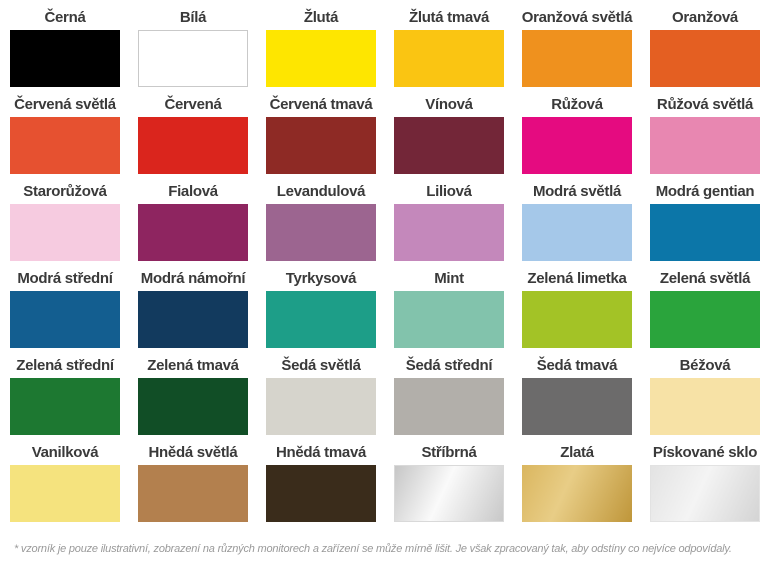 The image size is (775, 564). What do you see at coordinates (321, 104) in the screenshot?
I see `swatch-label-cervena-tmava: Červená tmavá` at bounding box center [321, 104].